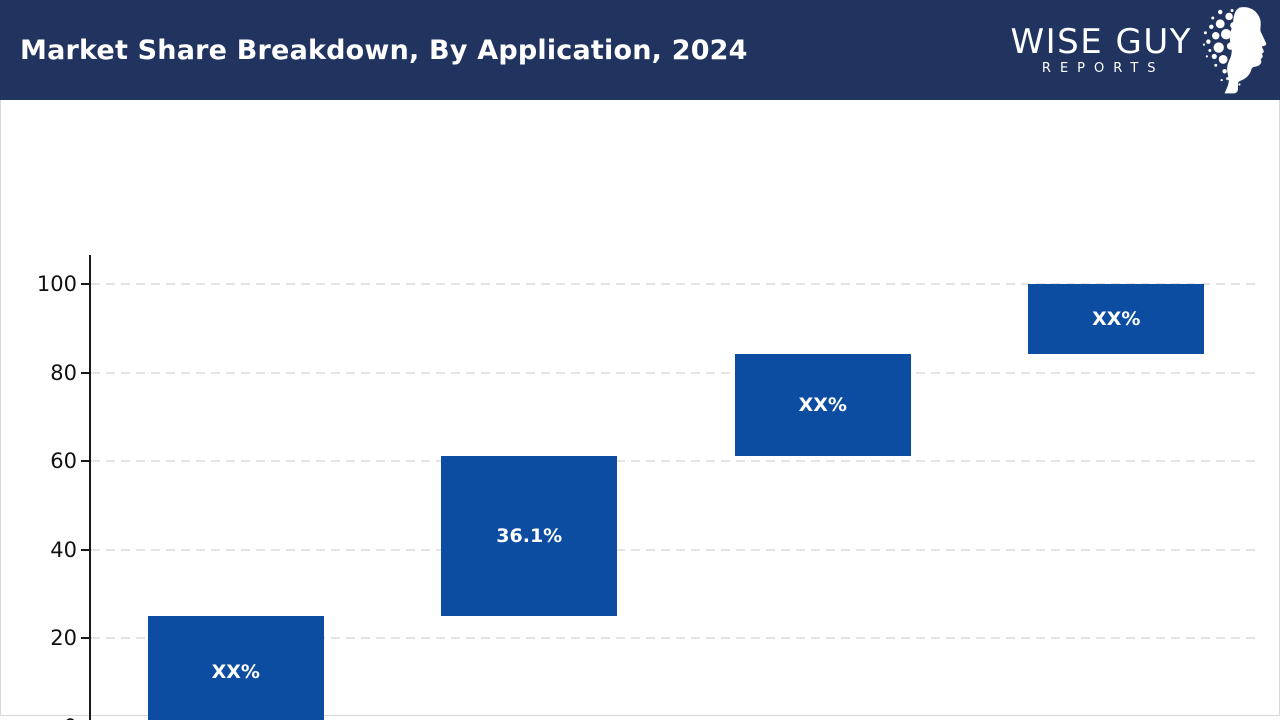 This screenshot has height=720, width=1280. What do you see at coordinates (63, 549) in the screenshot?
I see `y-tick-label: 40` at bounding box center [63, 549].